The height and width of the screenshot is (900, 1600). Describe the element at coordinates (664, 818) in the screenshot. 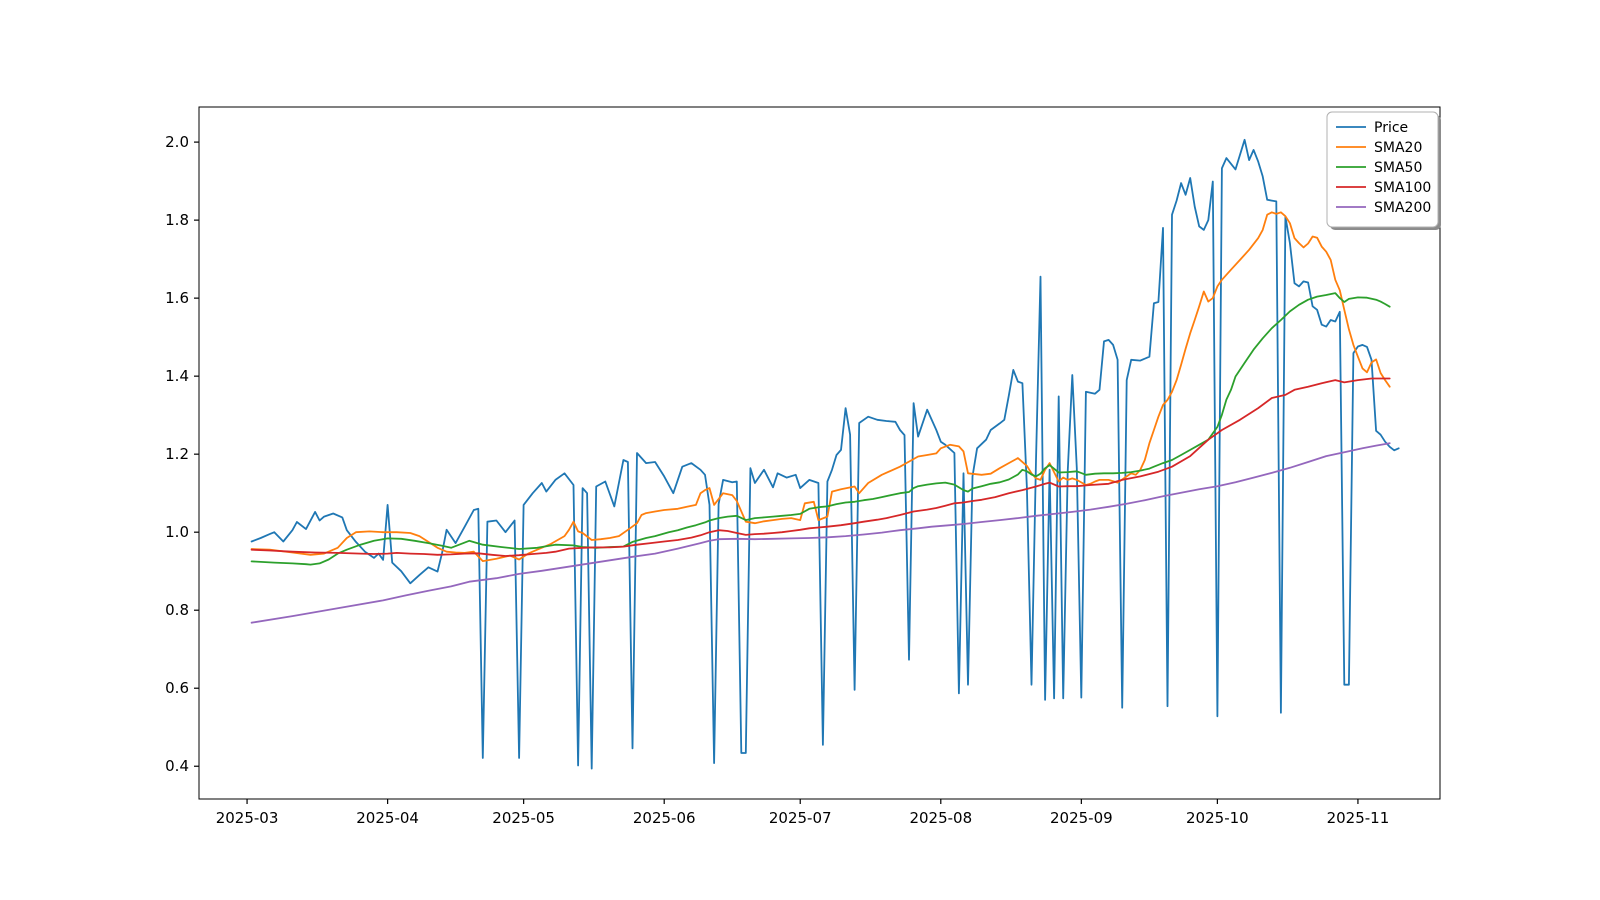

I see `x-tick-label: 2025-06` at that location.